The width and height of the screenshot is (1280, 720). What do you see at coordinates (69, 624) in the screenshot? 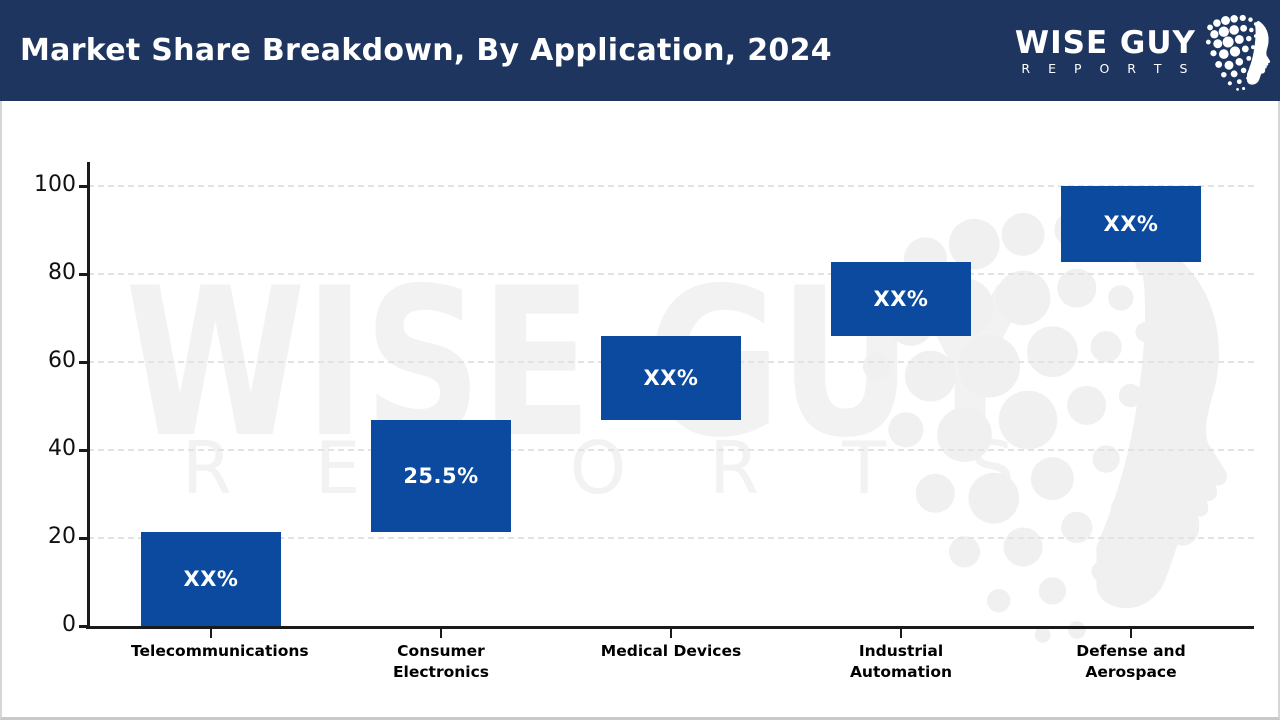
I see `y-tick-label: 0` at bounding box center [69, 624].